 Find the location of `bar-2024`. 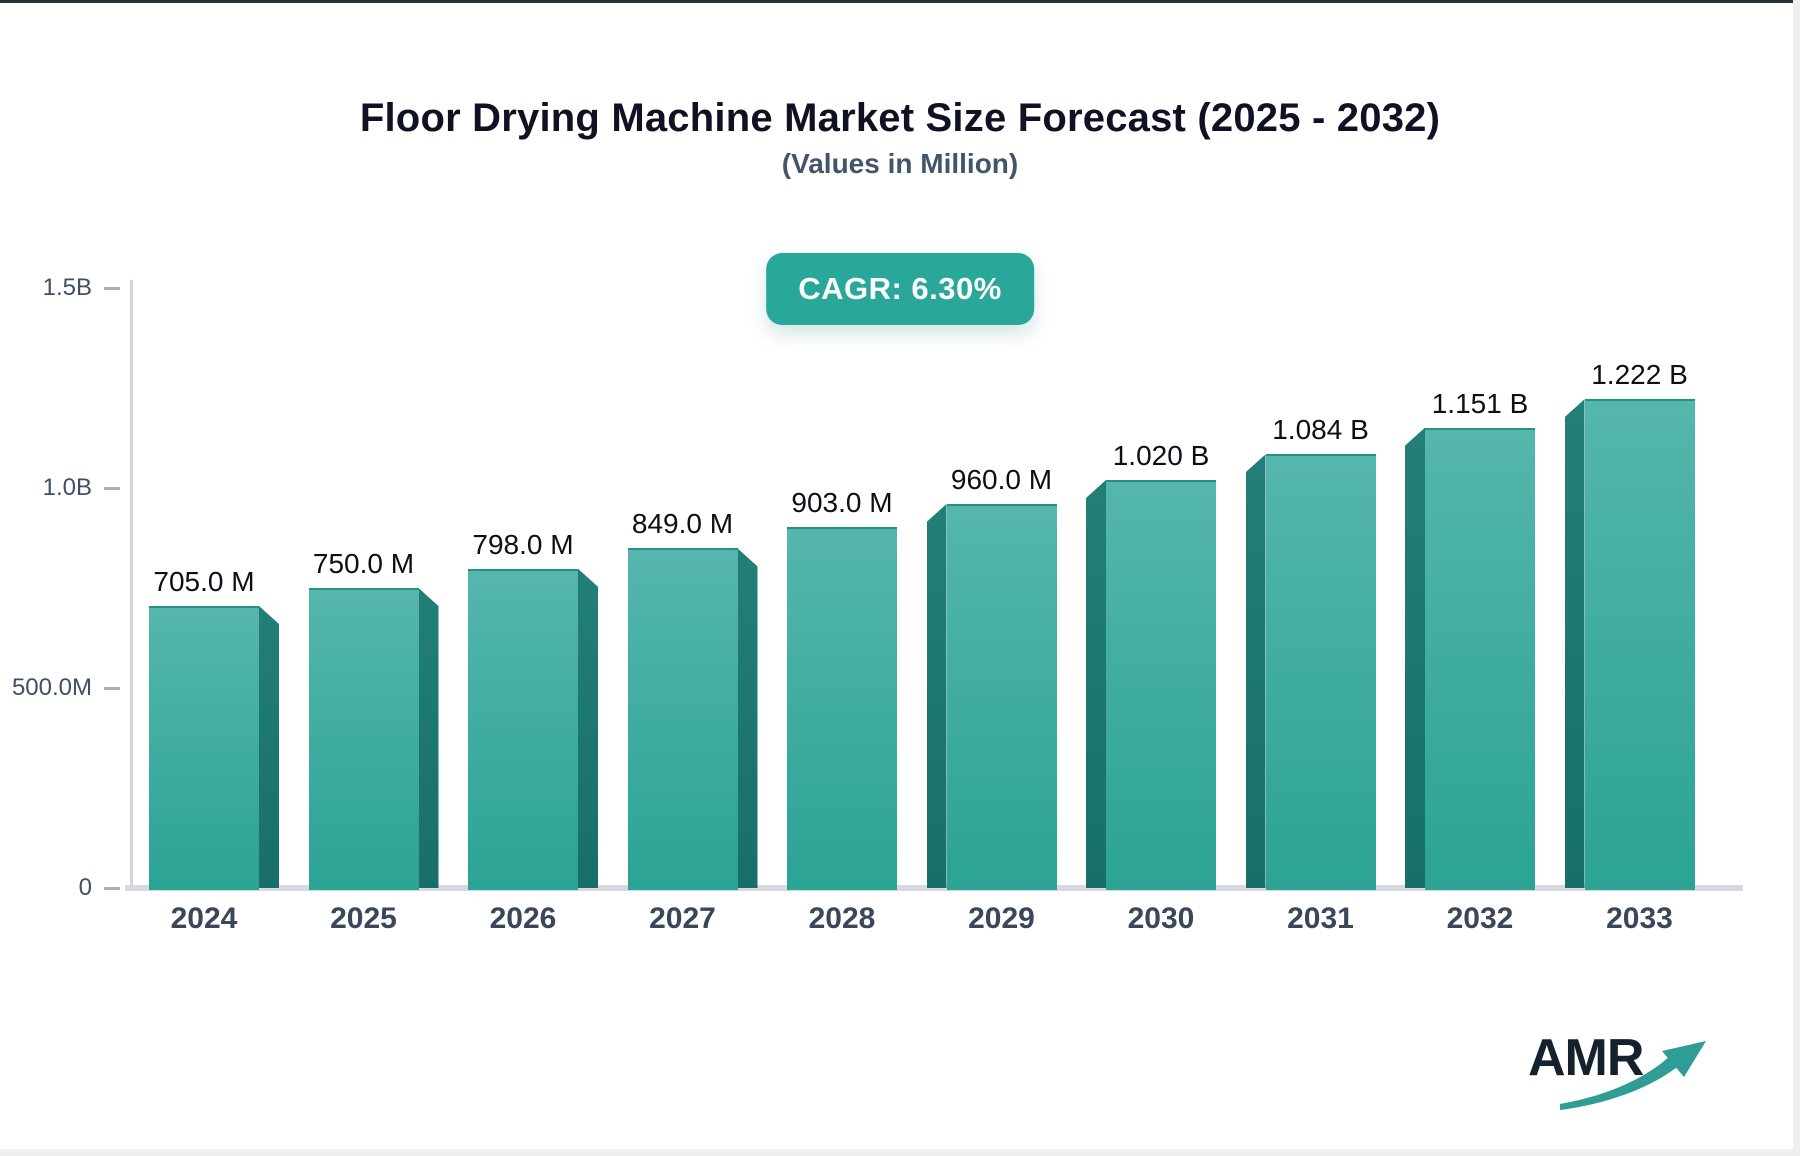

bar-2024 is located at coordinates (204, 748).